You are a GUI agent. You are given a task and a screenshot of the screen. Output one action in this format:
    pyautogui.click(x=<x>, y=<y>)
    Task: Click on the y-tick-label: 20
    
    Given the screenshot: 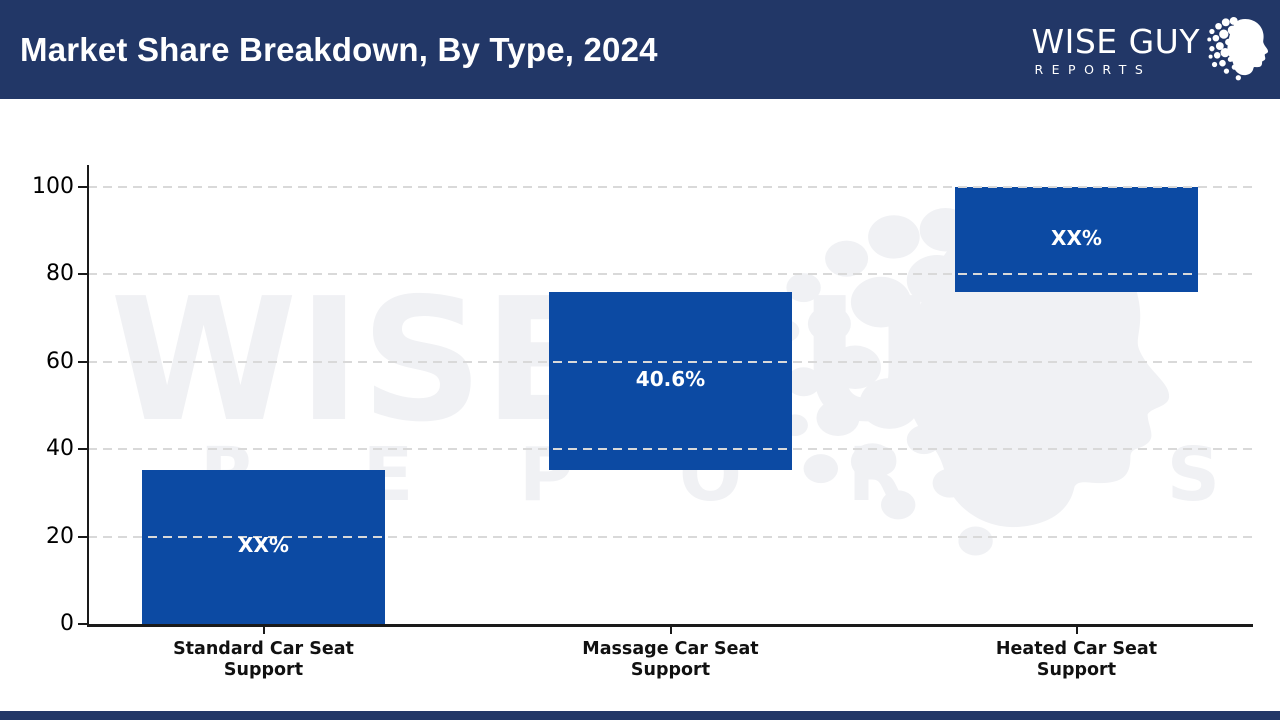 What is the action you would take?
    pyautogui.click(x=60, y=536)
    